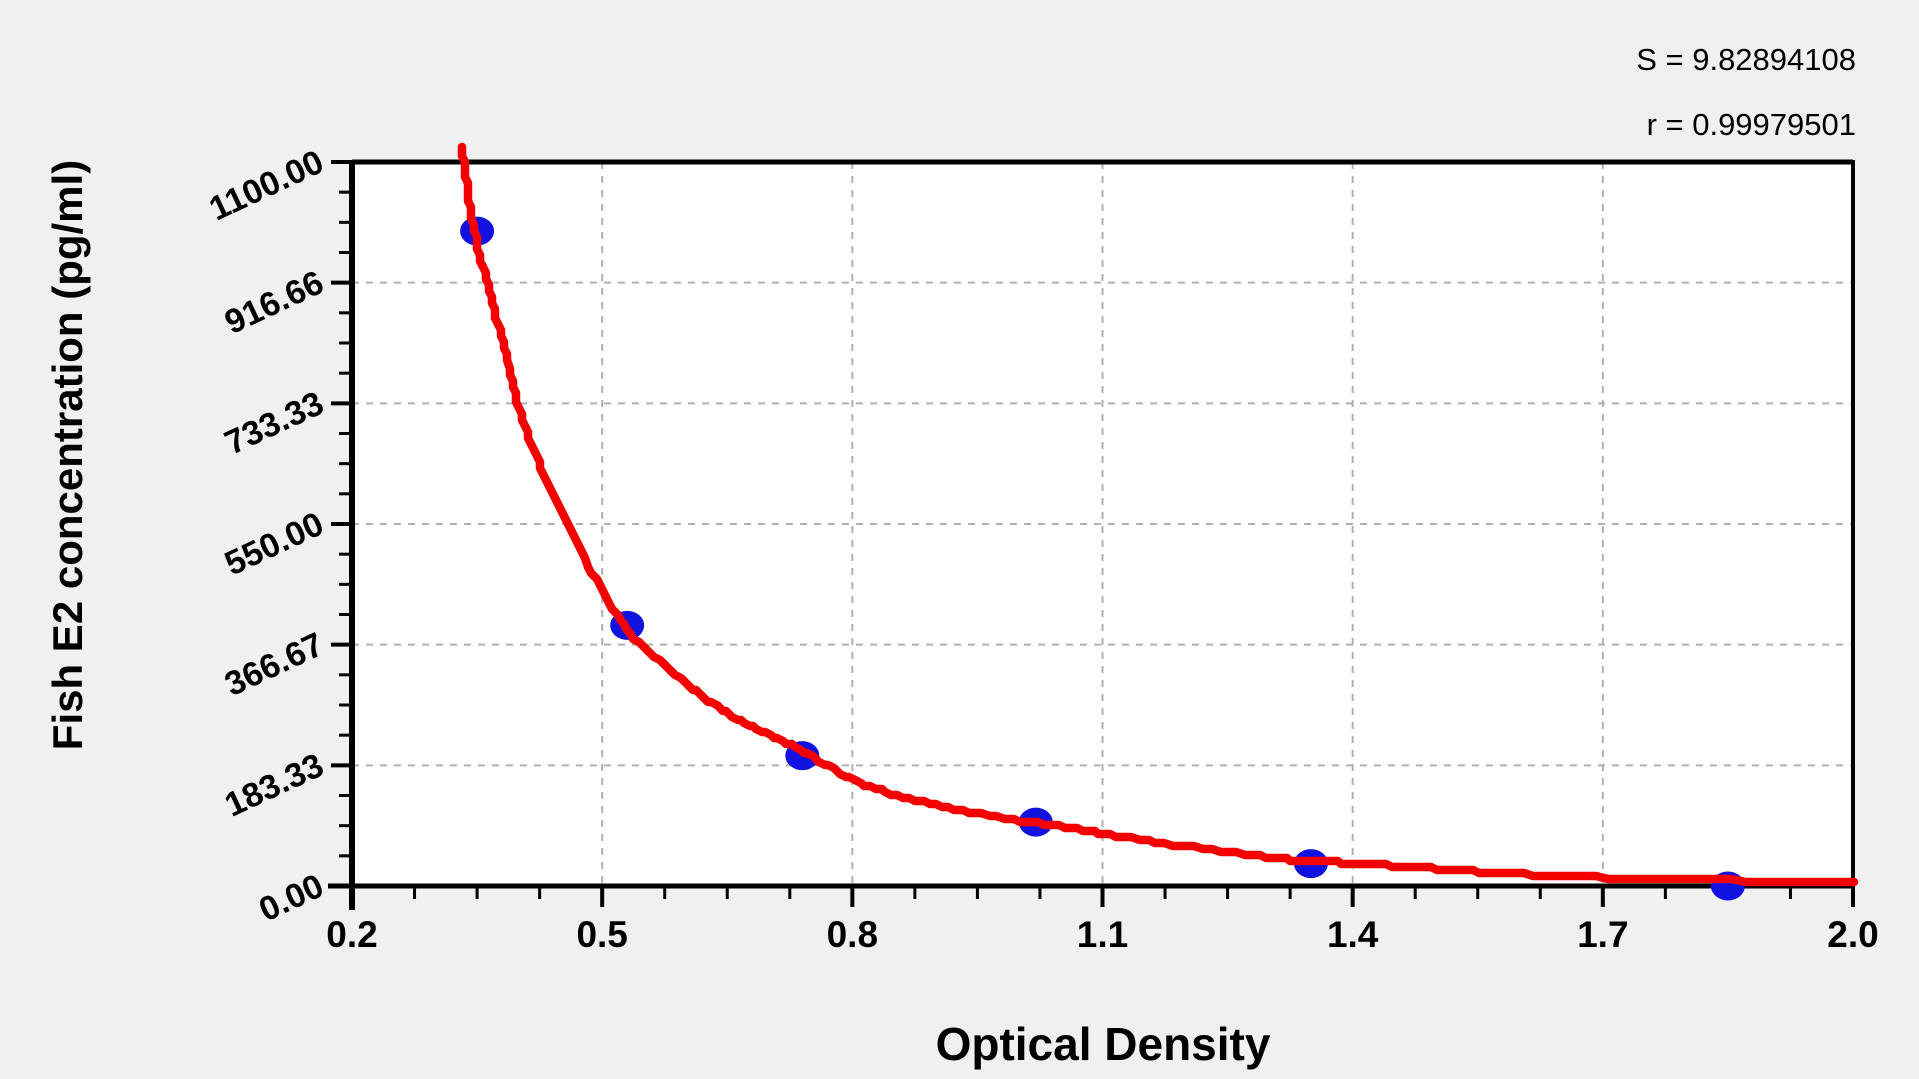 This screenshot has width=1919, height=1079. Describe the element at coordinates (267, 186) in the screenshot. I see `y-tick-label: 1100.00` at that location.